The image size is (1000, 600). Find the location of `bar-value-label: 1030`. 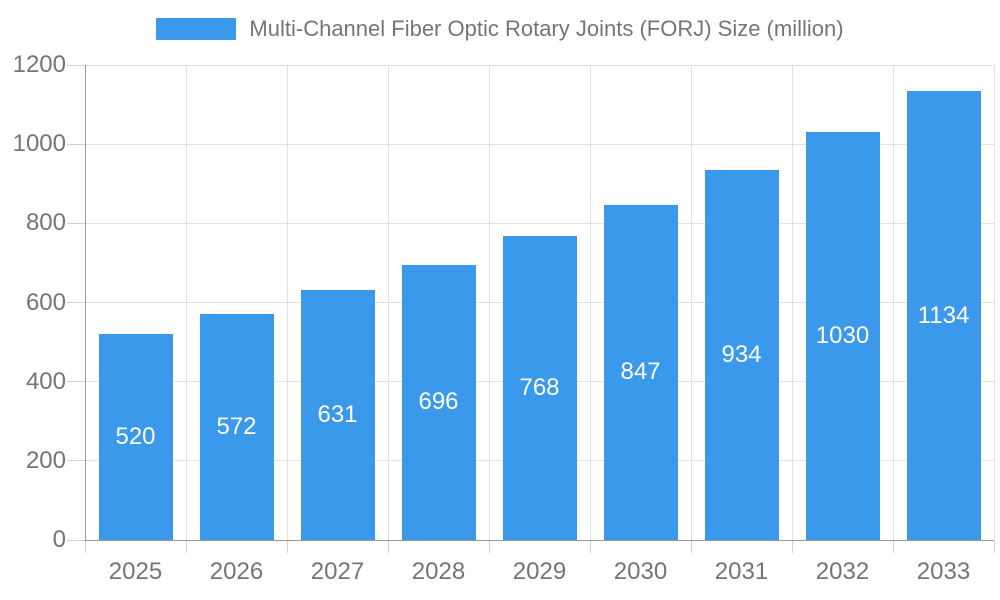

bar-value-label: 1030 is located at coordinates (842, 336).